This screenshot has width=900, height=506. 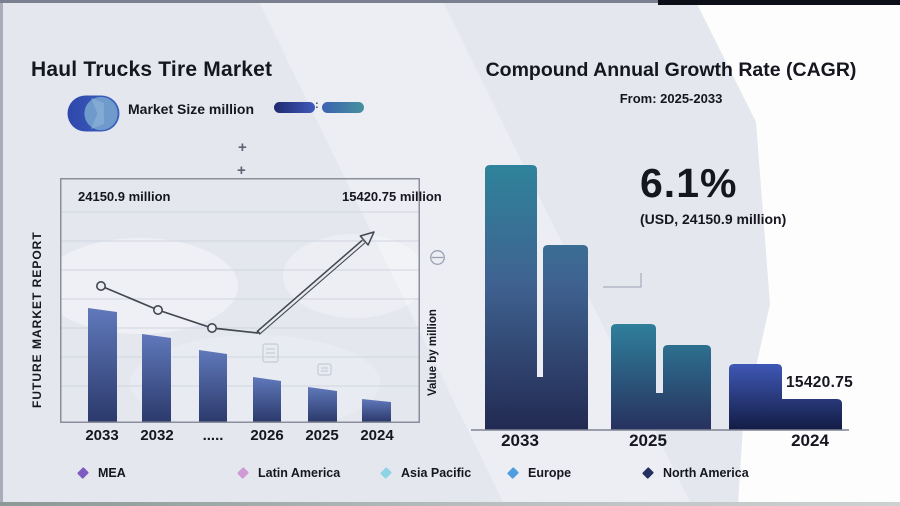 I want to click on legend-diamond-latin-america, so click(x=243, y=473).